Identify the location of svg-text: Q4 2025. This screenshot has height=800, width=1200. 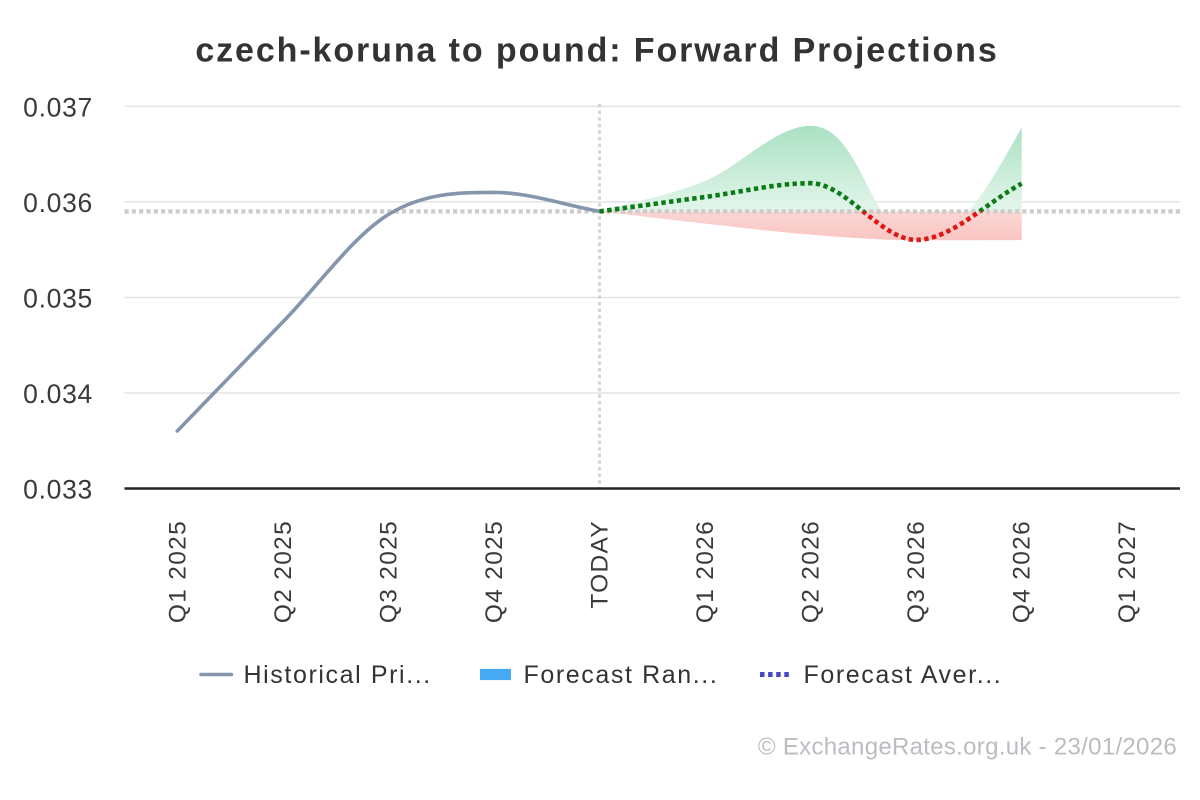
(494, 571).